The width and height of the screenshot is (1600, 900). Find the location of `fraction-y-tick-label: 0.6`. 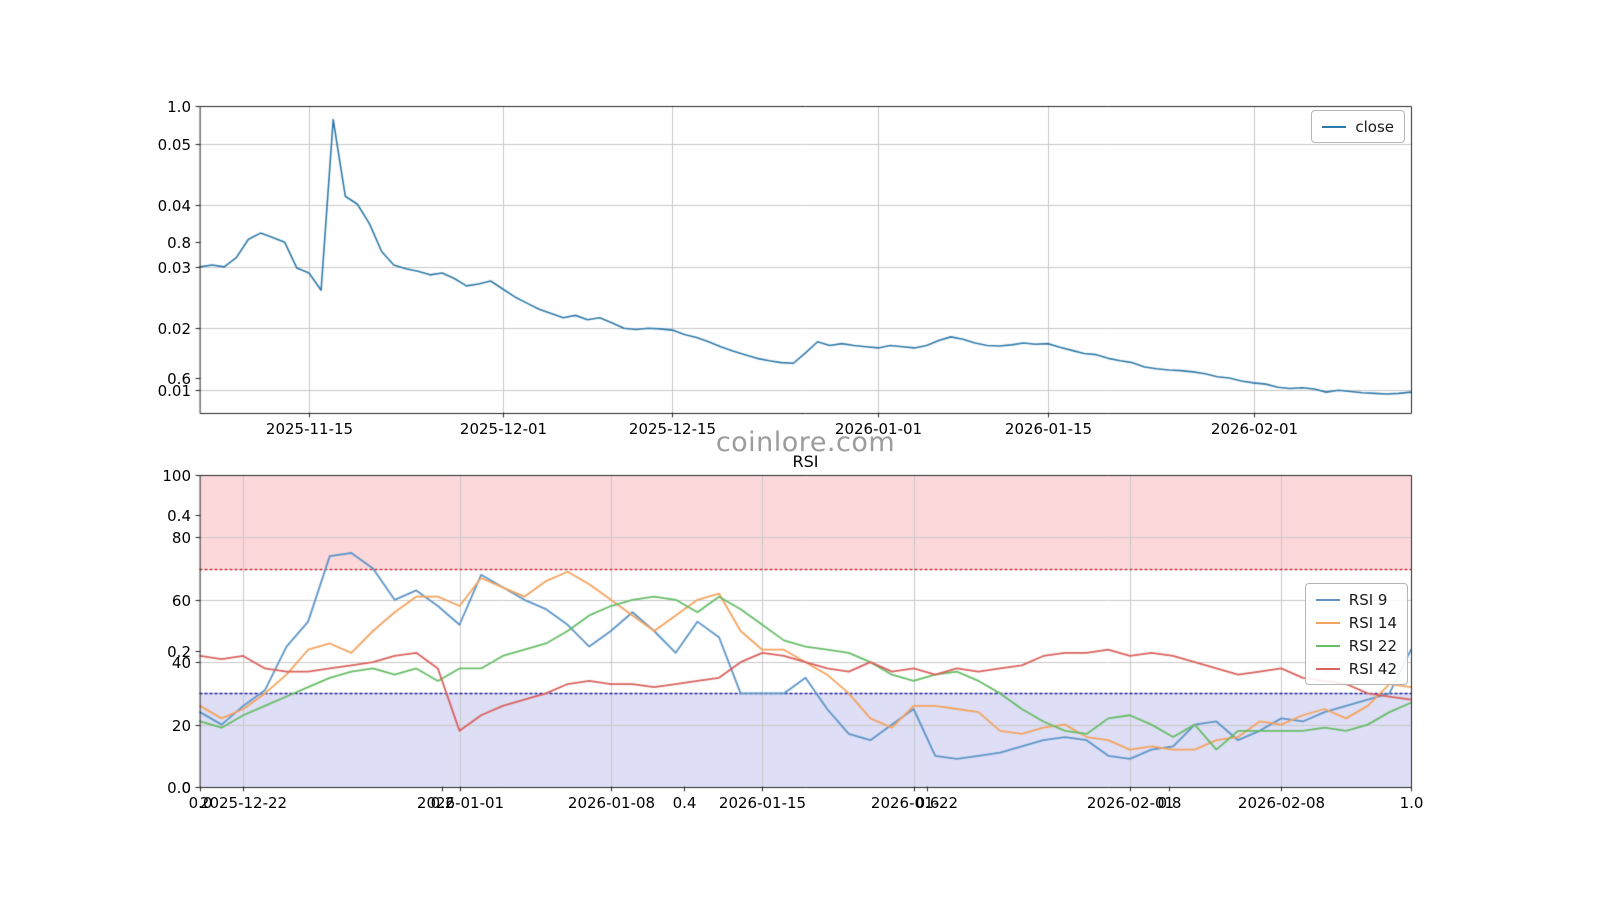

fraction-y-tick-label: 0.6 is located at coordinates (179, 378).